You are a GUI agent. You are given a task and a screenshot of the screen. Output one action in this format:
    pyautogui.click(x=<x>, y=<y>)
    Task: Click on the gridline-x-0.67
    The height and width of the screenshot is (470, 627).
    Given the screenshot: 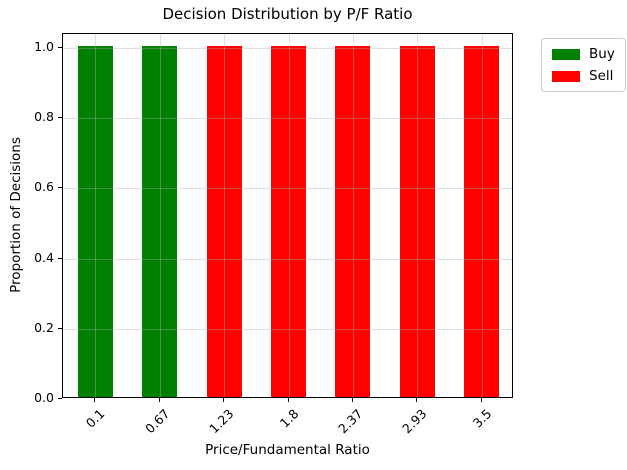 What is the action you would take?
    pyautogui.click(x=160, y=215)
    